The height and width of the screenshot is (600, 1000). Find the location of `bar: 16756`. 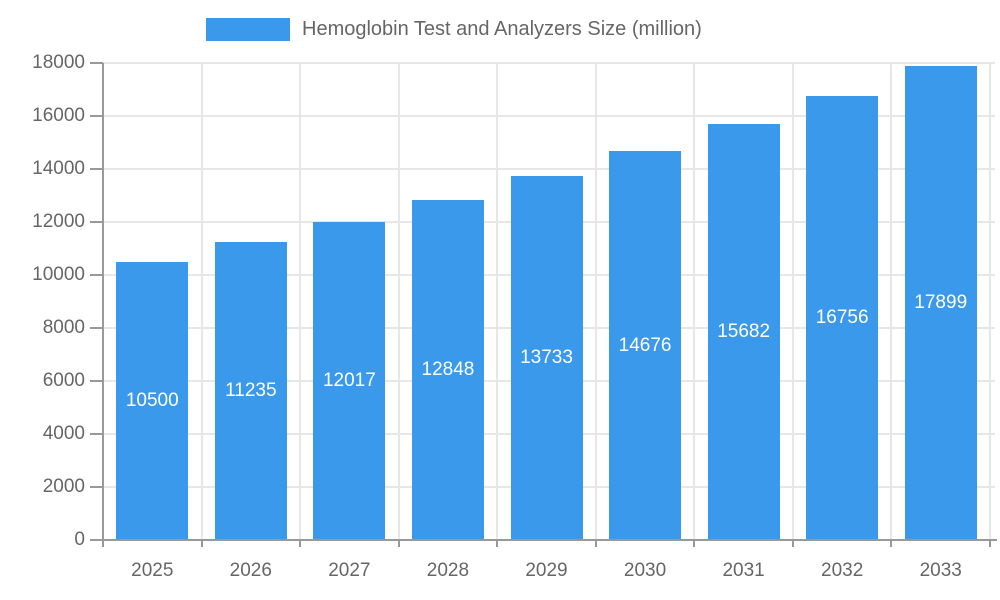

bar: 16756 is located at coordinates (842, 317).